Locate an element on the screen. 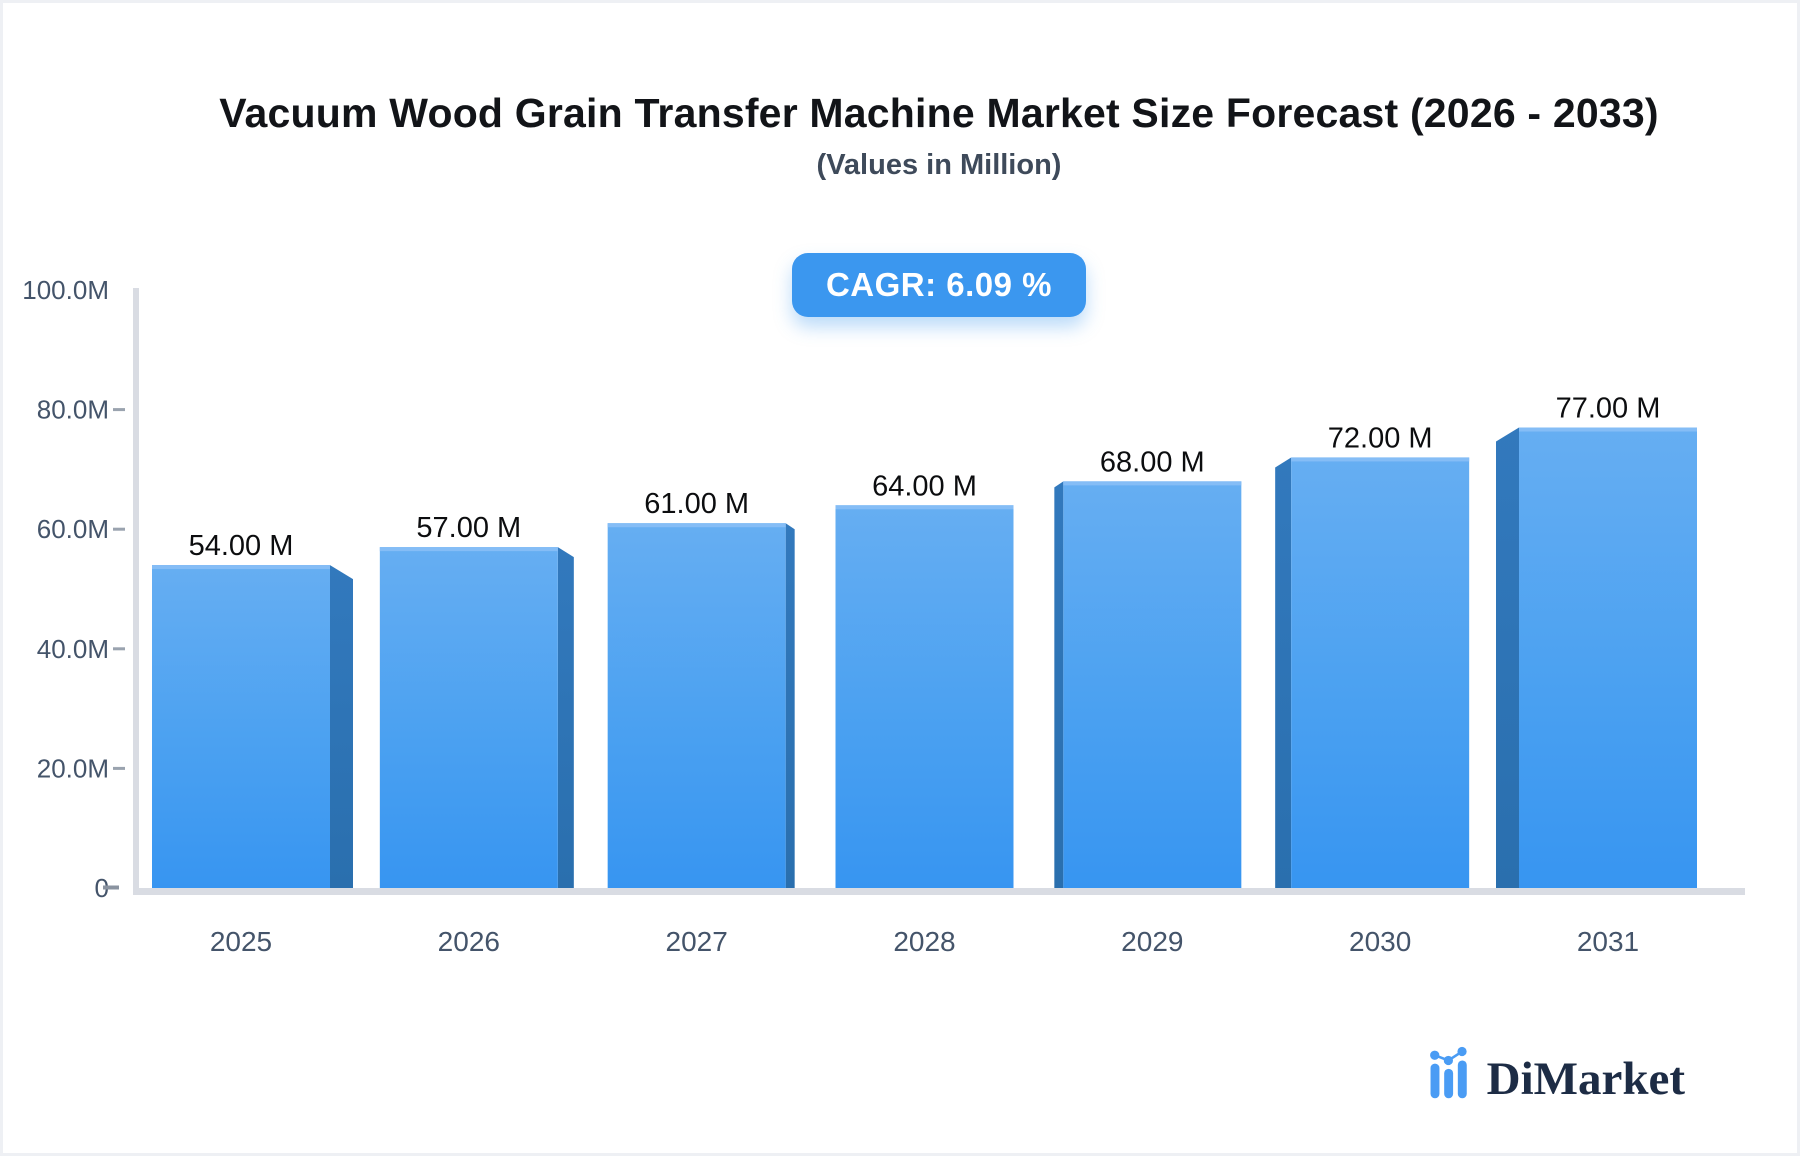  bar-chart-logo-icon is located at coordinates (1448, 1072).